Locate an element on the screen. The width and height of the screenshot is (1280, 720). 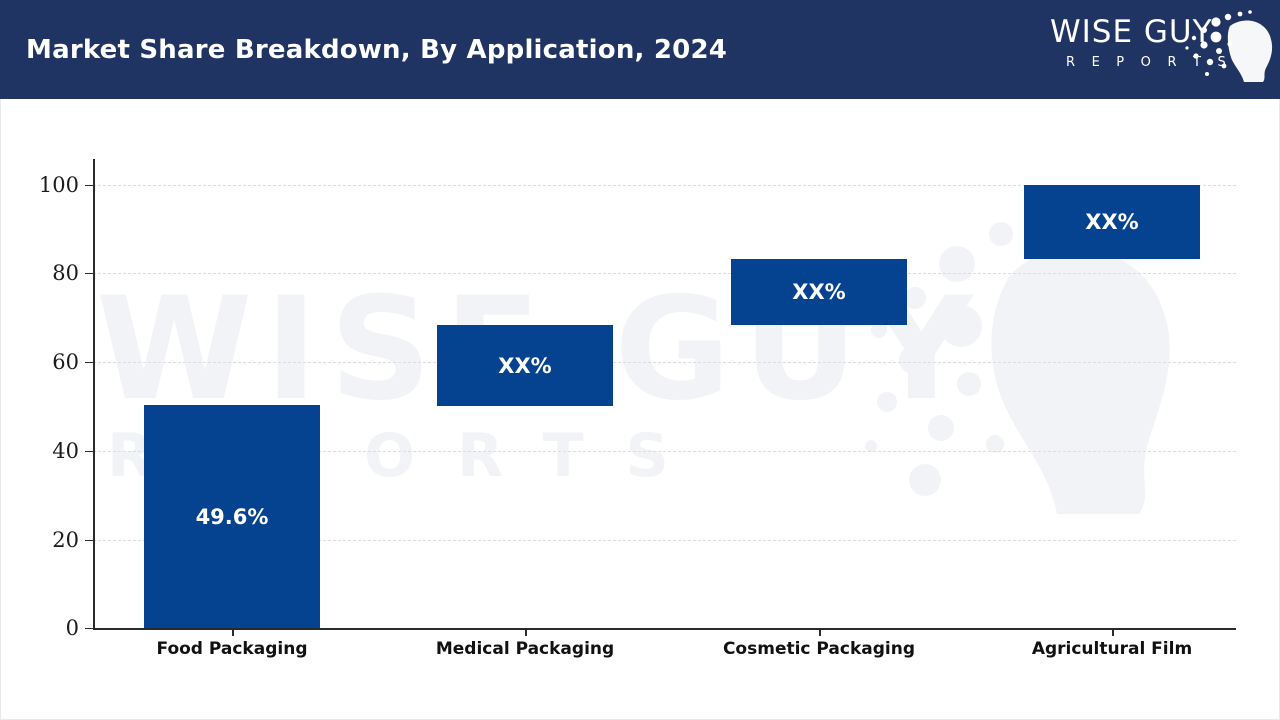
ytick-label-40: 40 is located at coordinates (65, 451).